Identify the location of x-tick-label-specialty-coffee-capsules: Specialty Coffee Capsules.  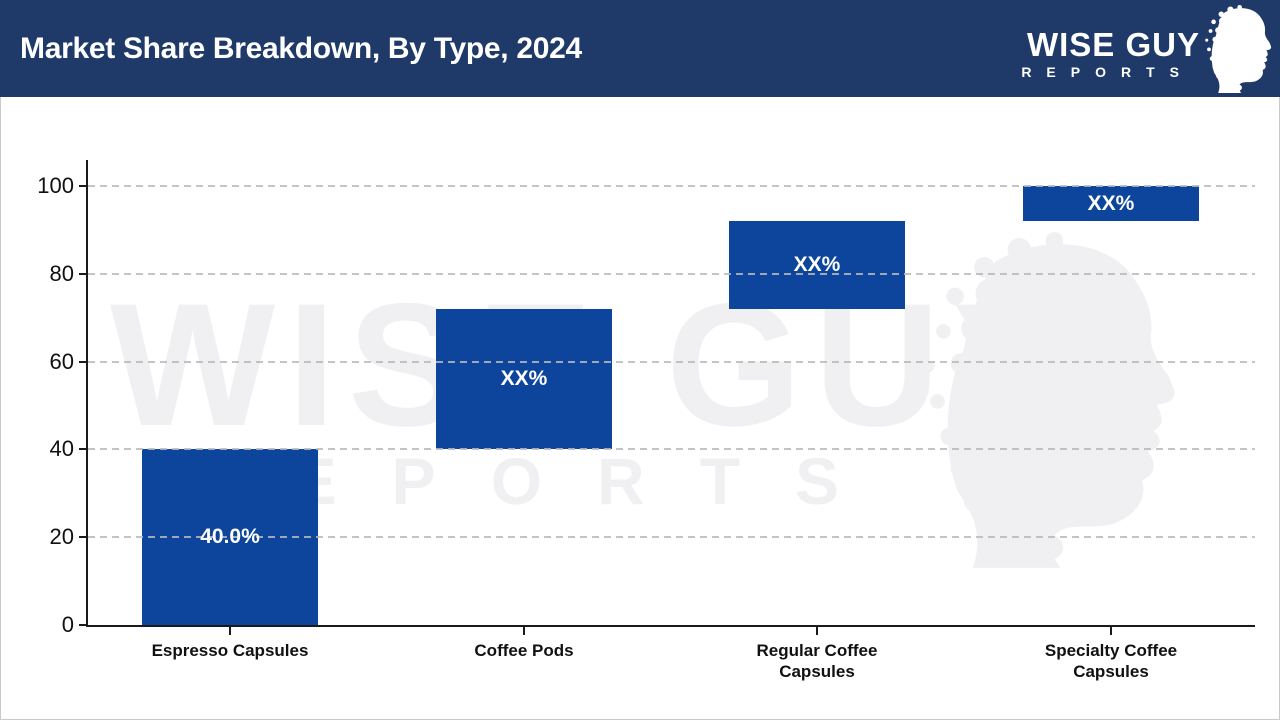
(1111, 661).